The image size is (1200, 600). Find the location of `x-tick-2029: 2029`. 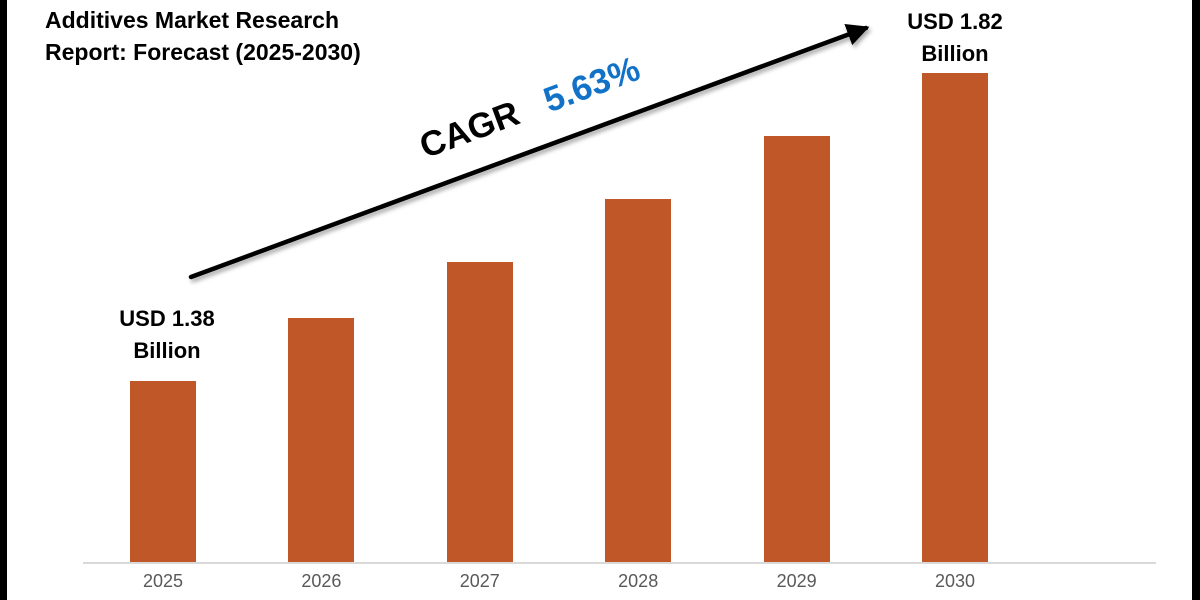

x-tick-2029: 2029 is located at coordinates (796, 581).